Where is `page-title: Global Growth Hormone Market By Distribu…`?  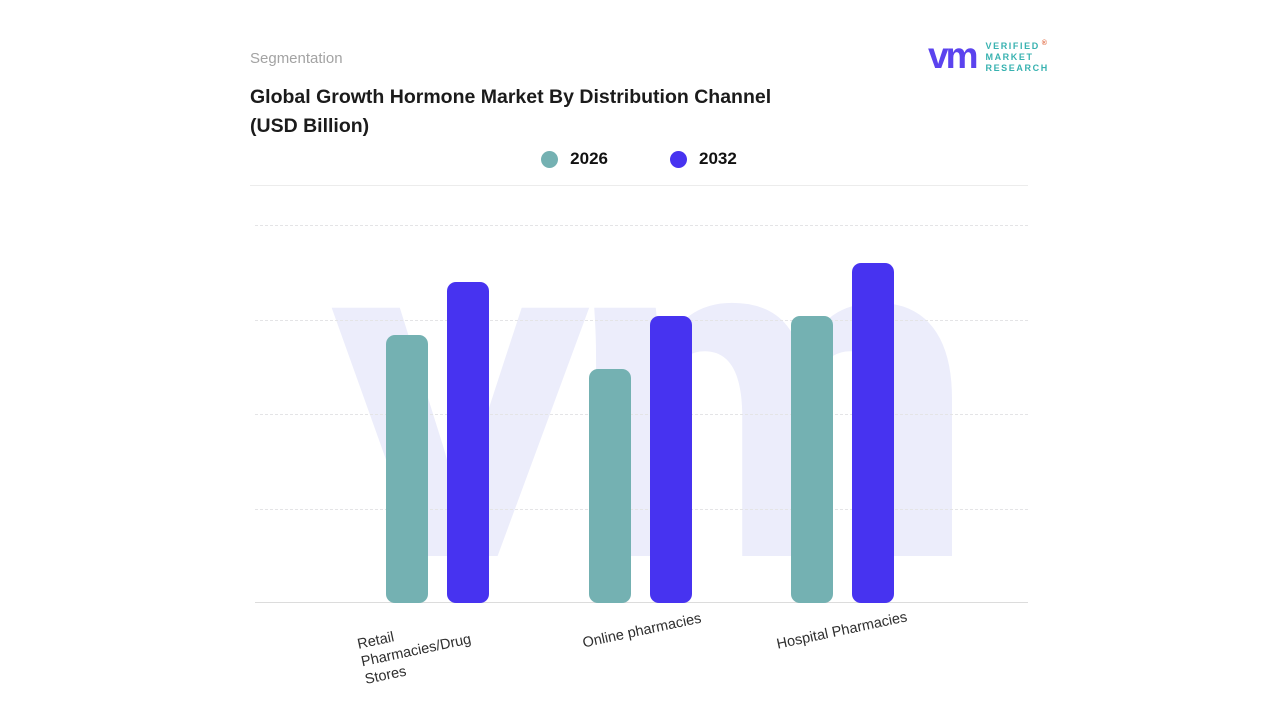 page-title: Global Growth Hormone Market By Distribu… is located at coordinates (570, 112).